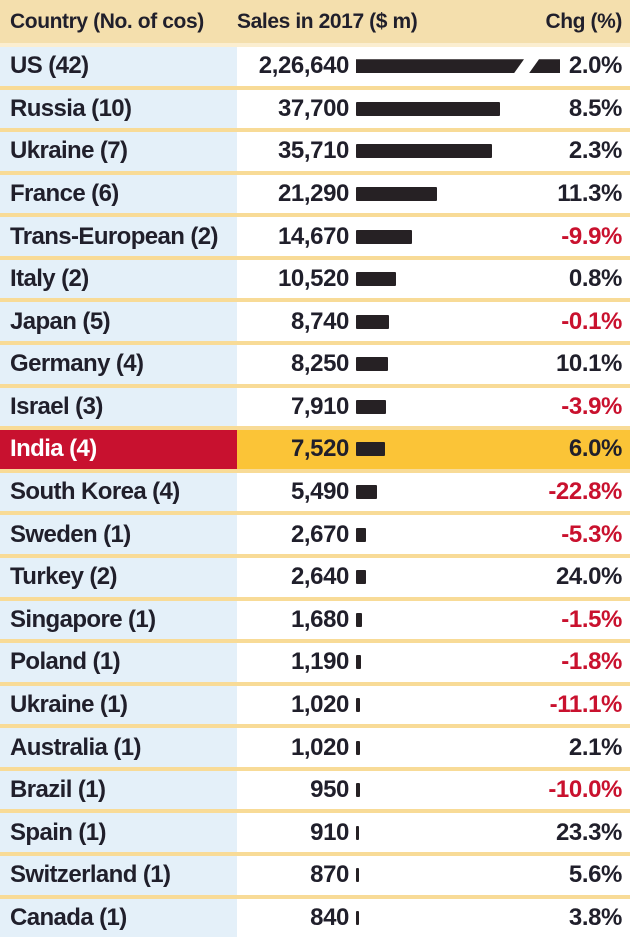 Image resolution: width=630 pixels, height=937 pixels. What do you see at coordinates (313, 151) in the screenshot?
I see `sales-value: 35,710` at bounding box center [313, 151].